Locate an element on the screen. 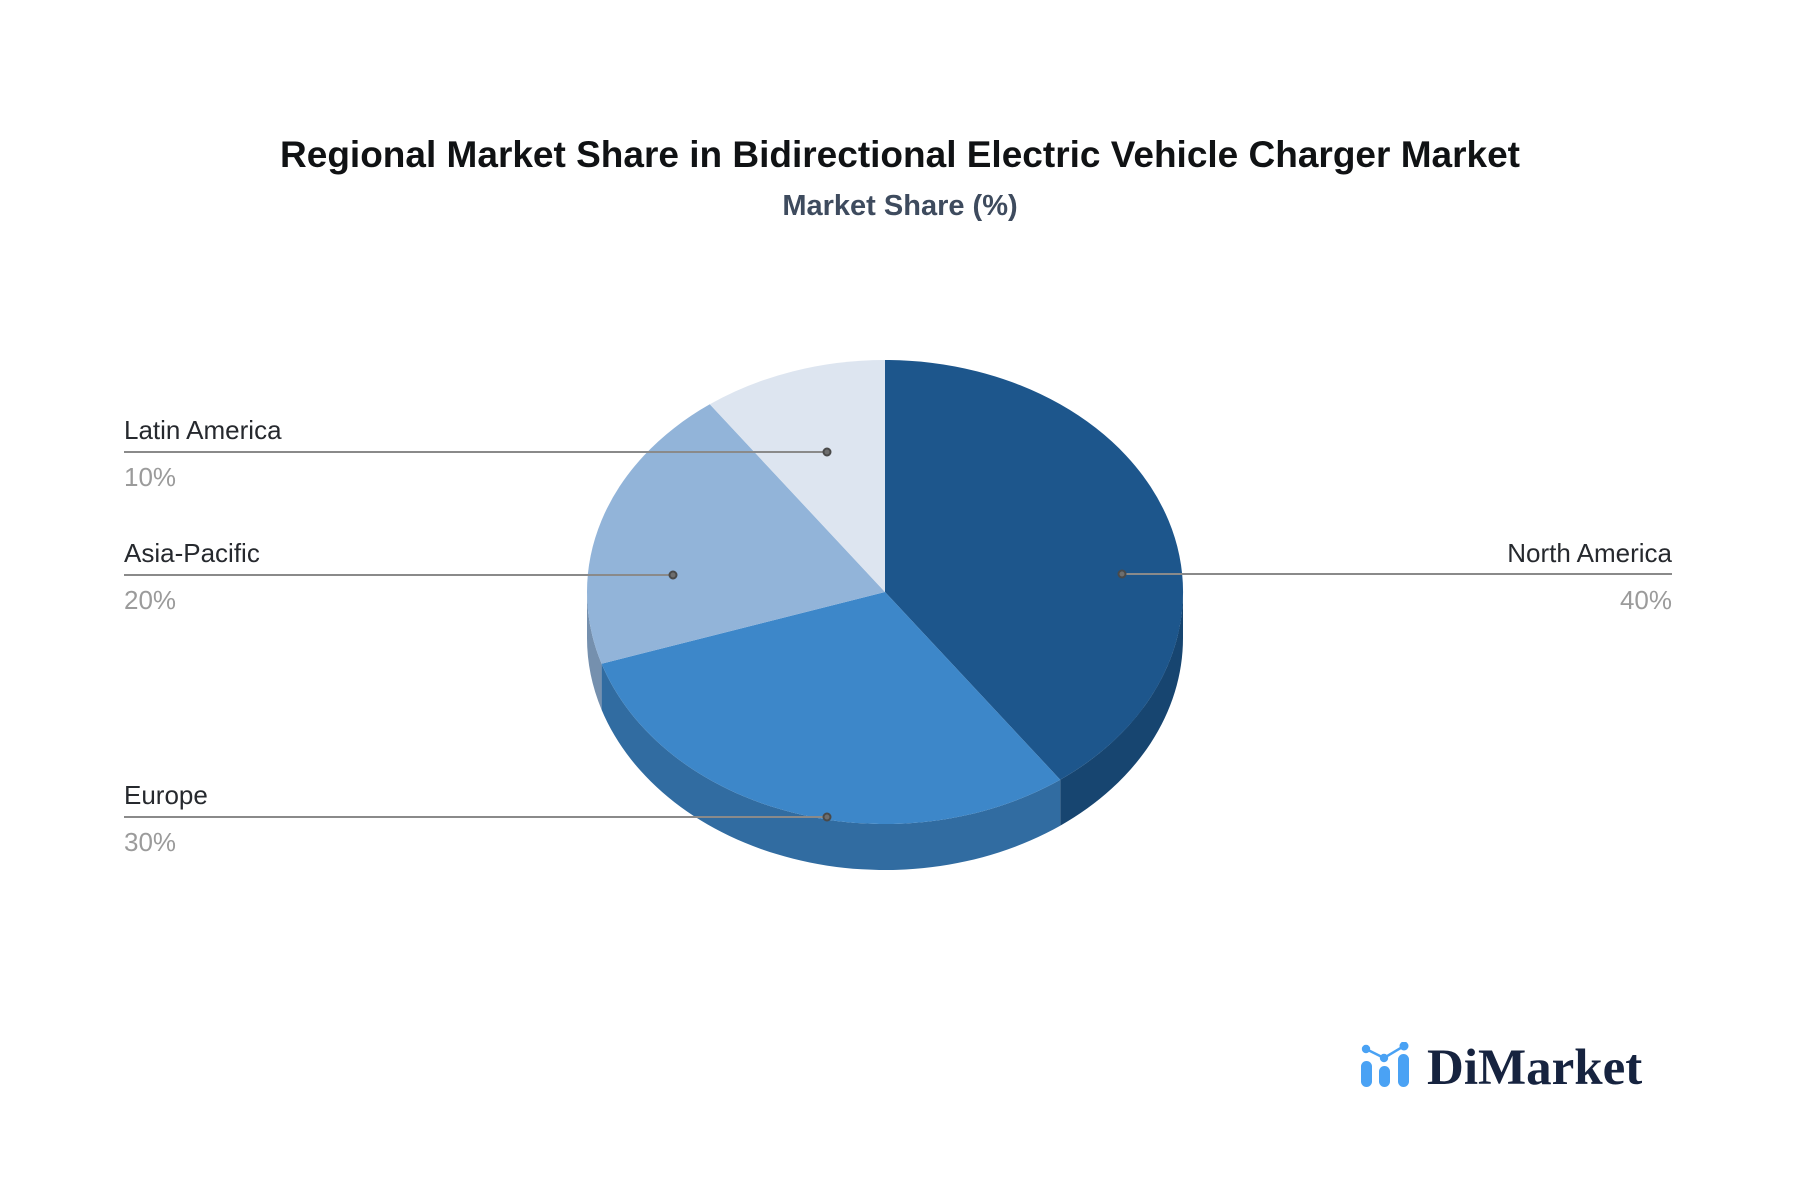 The image size is (1800, 1196). callout-value: 20% is located at coordinates (150, 600).